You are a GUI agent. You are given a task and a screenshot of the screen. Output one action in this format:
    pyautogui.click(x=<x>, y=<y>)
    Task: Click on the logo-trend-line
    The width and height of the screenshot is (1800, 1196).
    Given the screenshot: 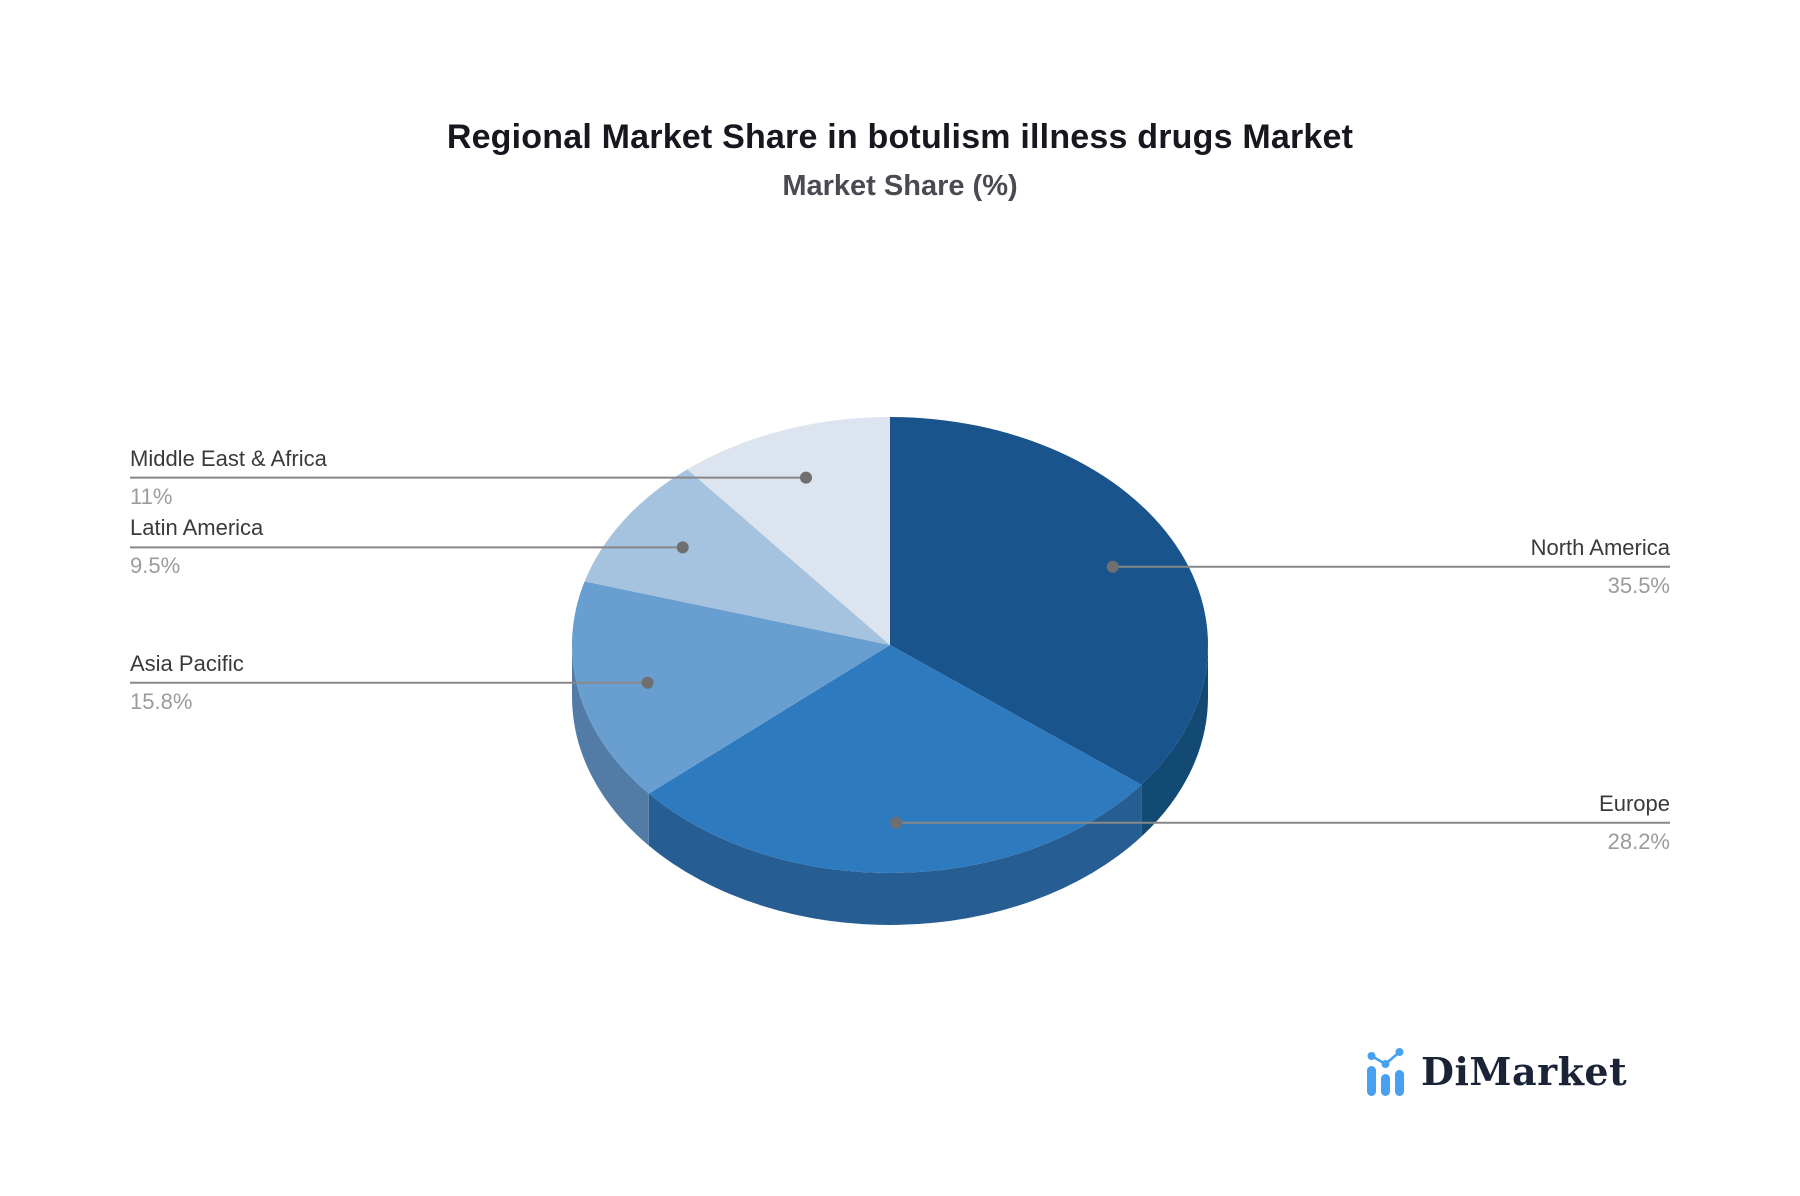 What is the action you would take?
    pyautogui.click(x=1385, y=1058)
    